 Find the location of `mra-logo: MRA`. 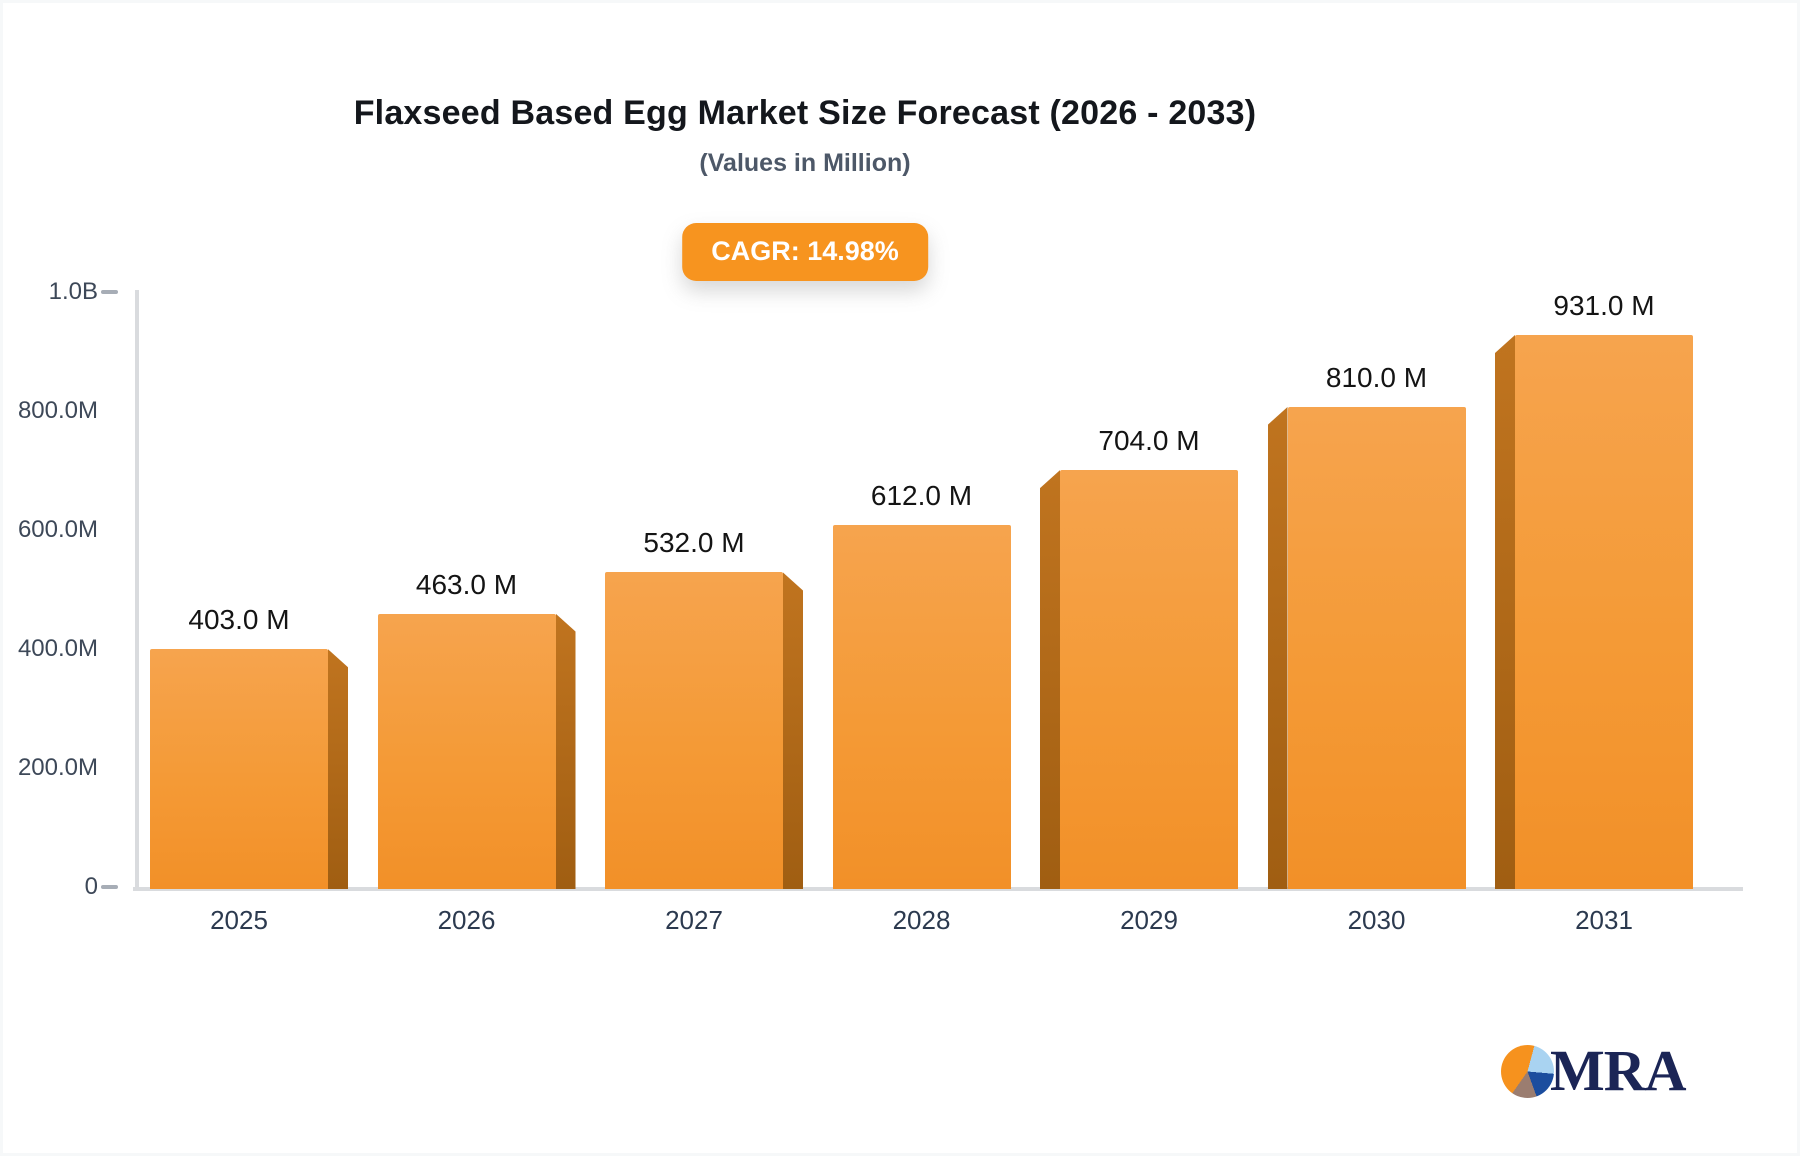

mra-logo: MRA is located at coordinates (1594, 1071).